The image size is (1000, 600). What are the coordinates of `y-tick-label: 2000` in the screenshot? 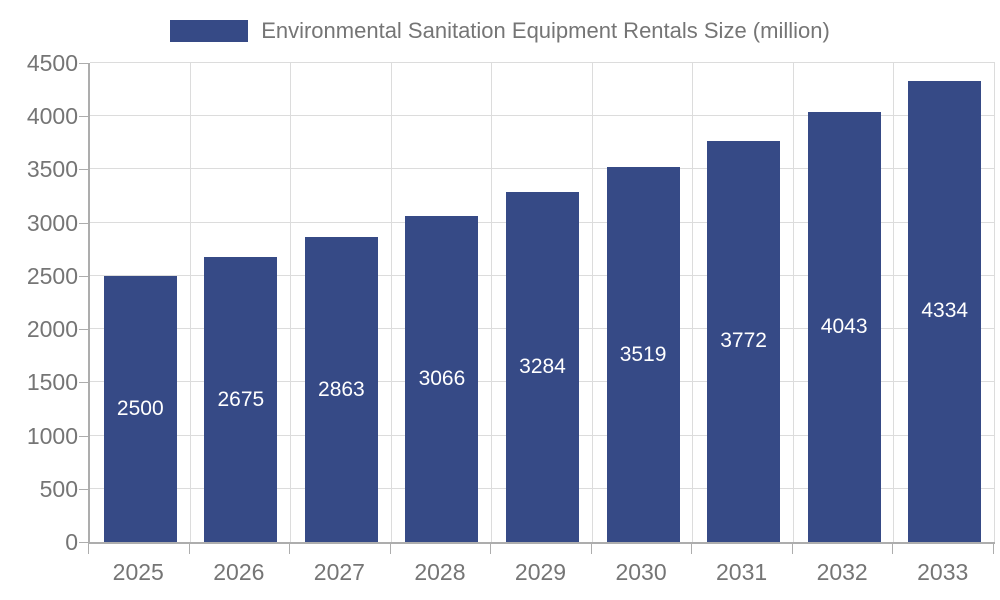 It's located at (52, 329).